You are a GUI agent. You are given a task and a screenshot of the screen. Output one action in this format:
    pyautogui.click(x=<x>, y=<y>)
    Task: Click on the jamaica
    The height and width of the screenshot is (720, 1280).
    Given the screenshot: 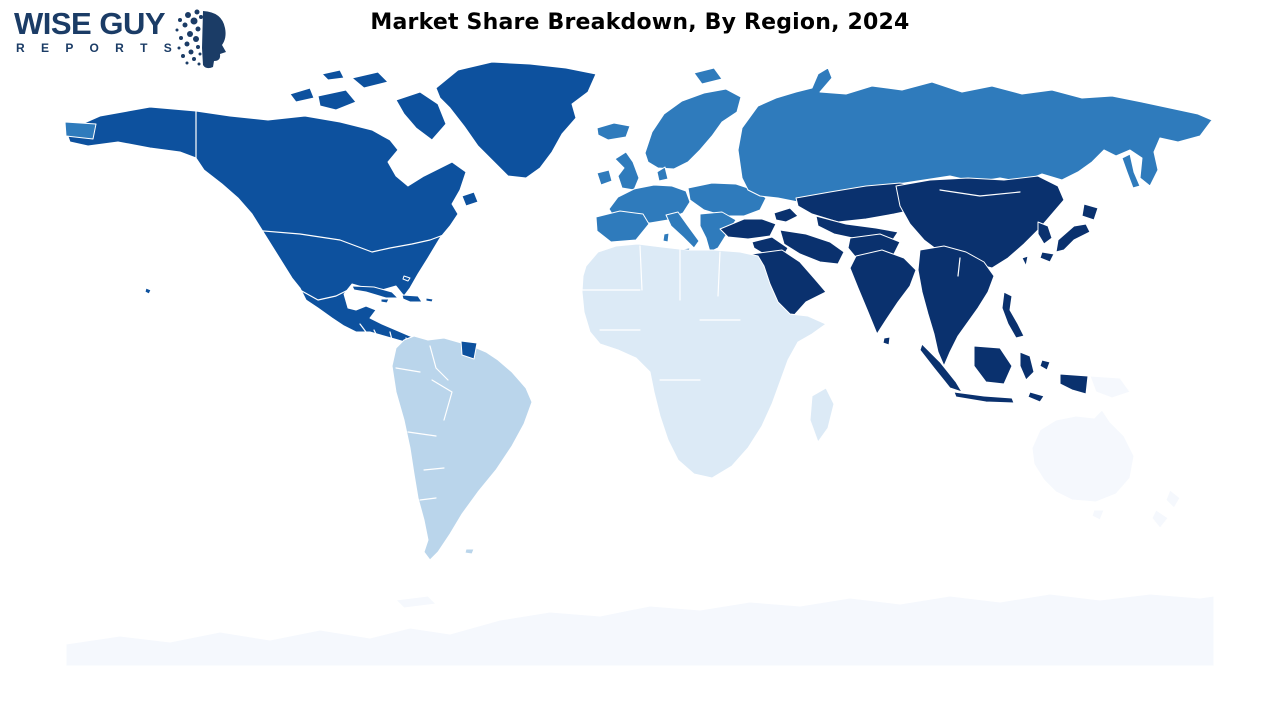 What is the action you would take?
    pyautogui.click(x=385, y=301)
    